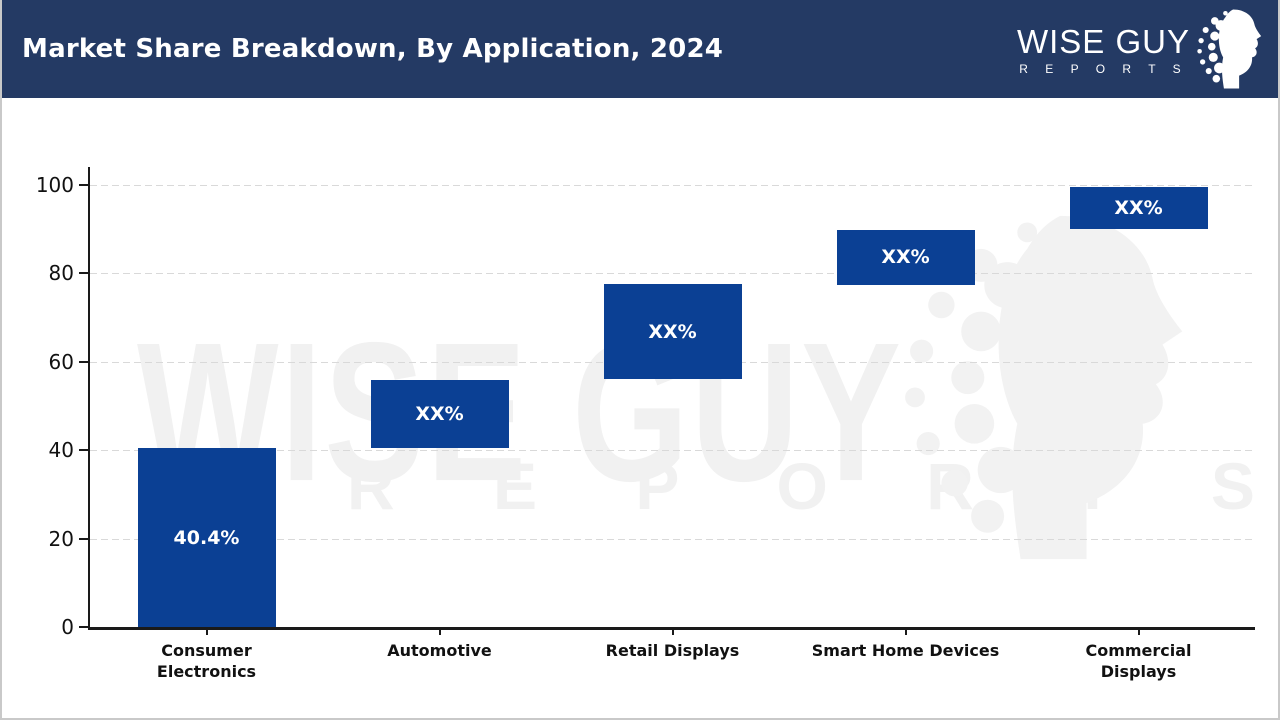  I want to click on bar-consumer-electronics: 40.4%, so click(206, 537).